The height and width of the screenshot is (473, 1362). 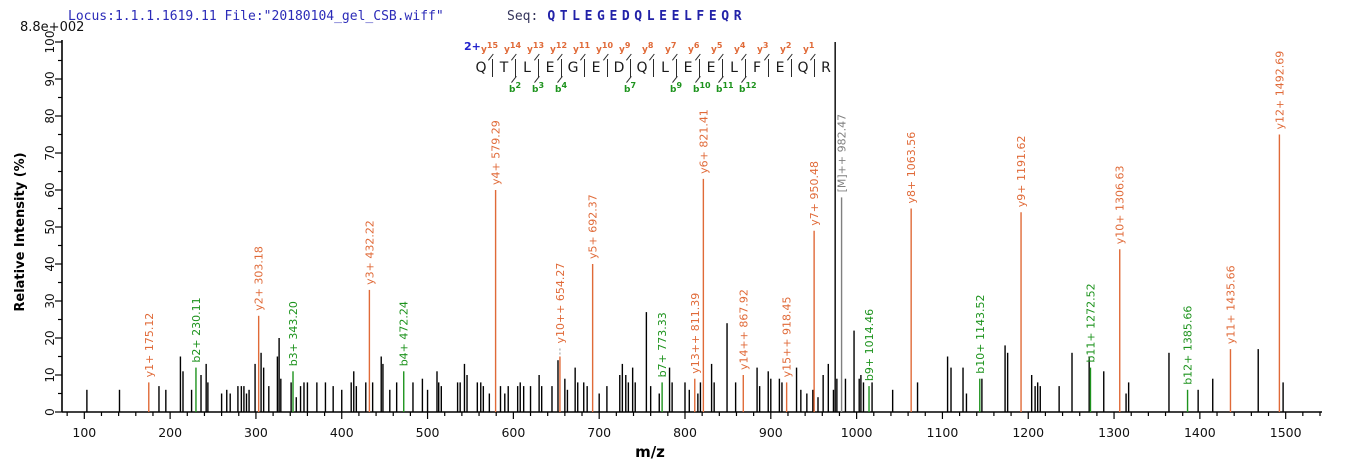 I want to click on b-ion-ladder-label: b3, so click(x=538, y=88).